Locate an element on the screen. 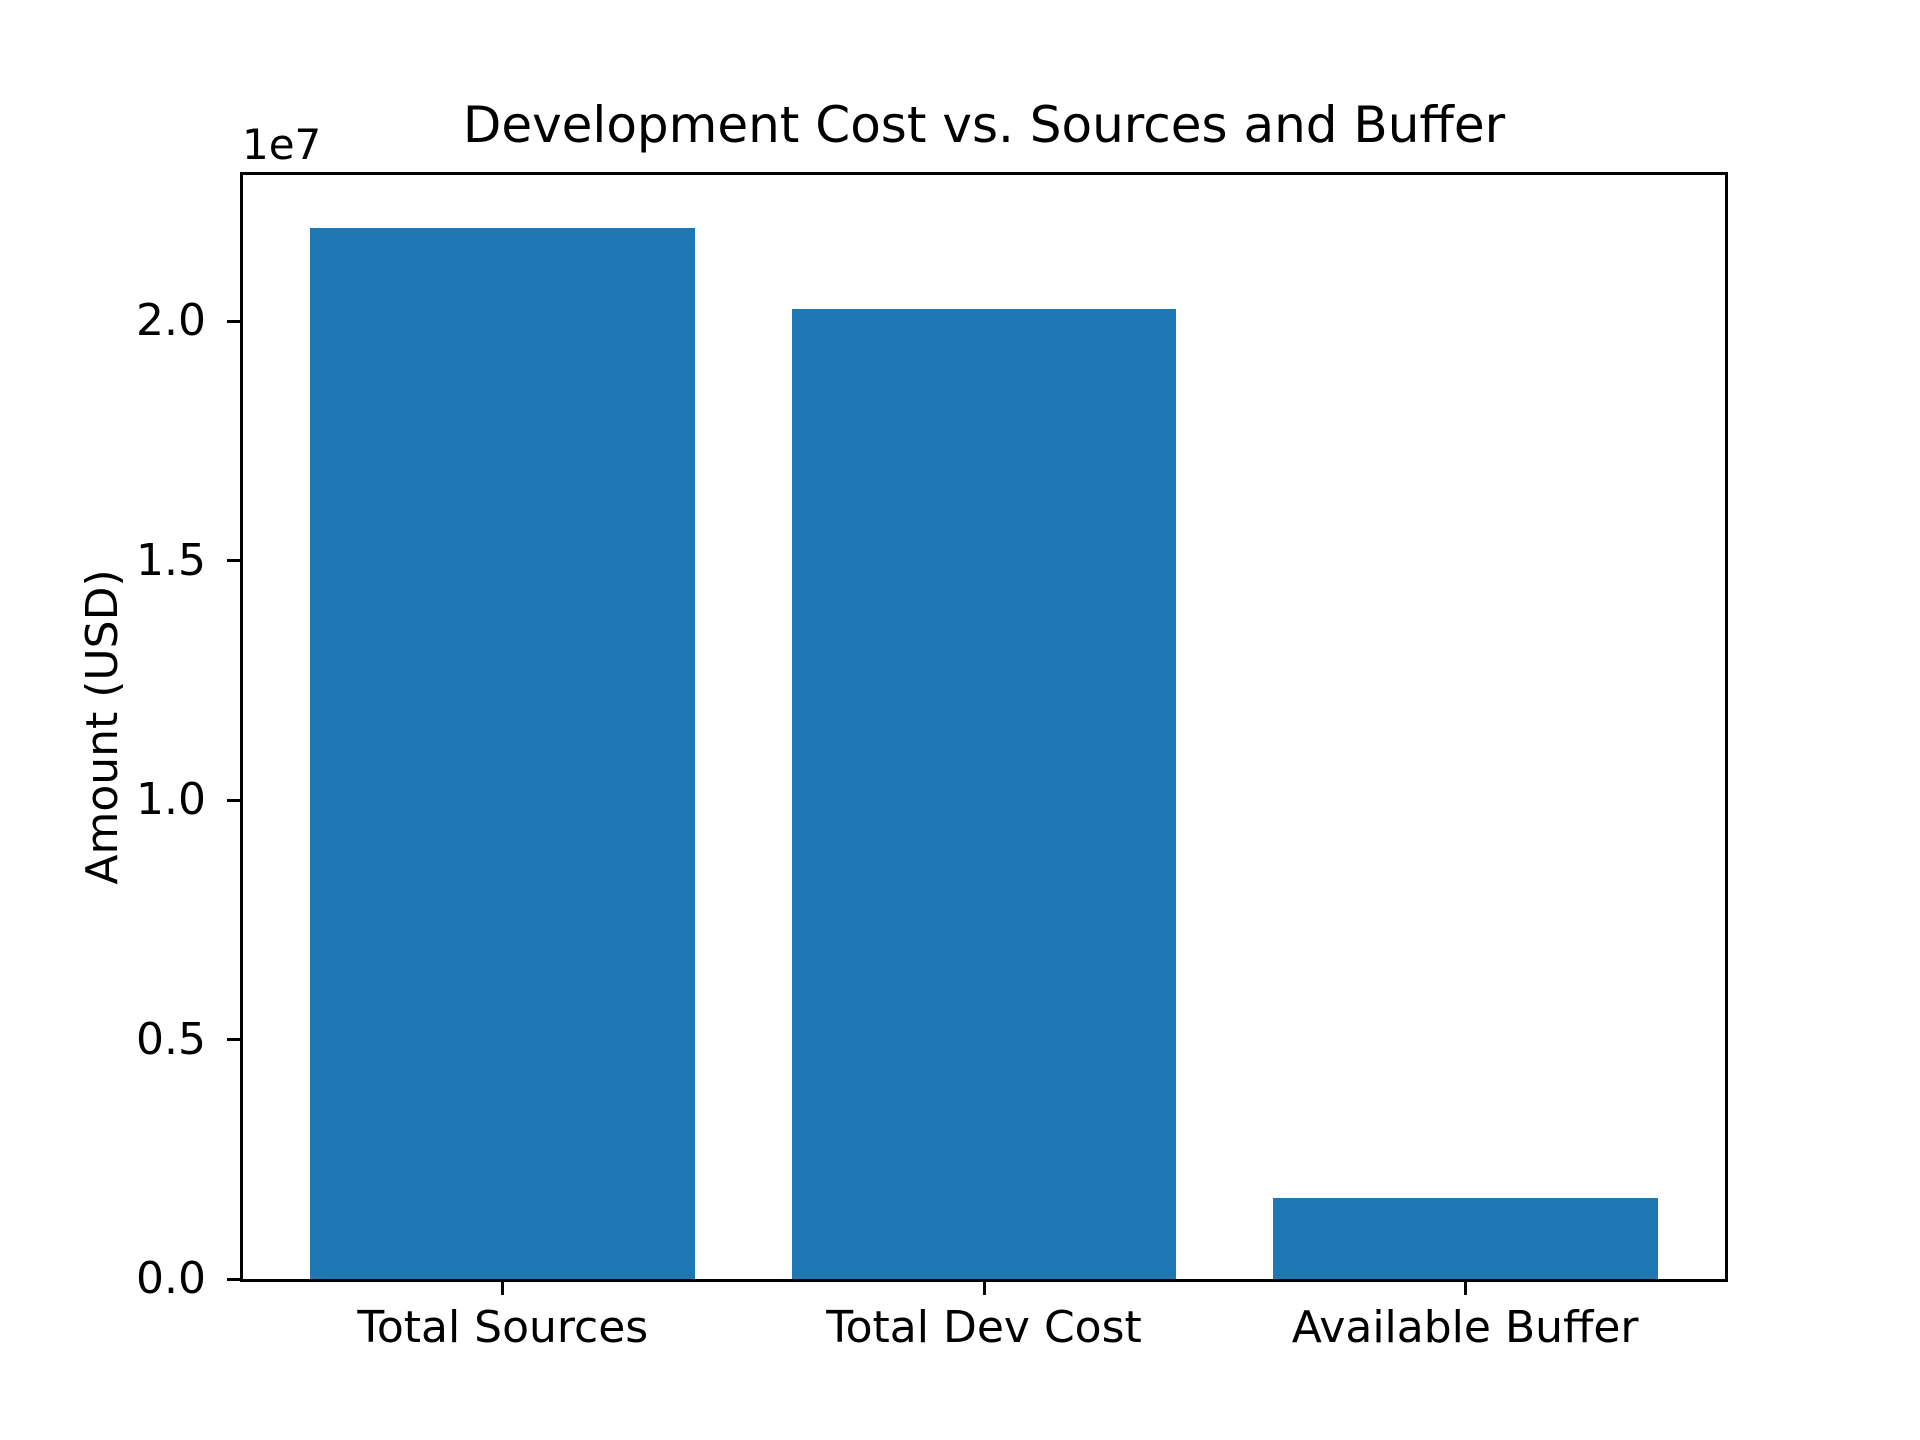 The height and width of the screenshot is (1440, 1920). x-tick-label-available-buffer: Available Buffer is located at coordinates (1465, 1327).